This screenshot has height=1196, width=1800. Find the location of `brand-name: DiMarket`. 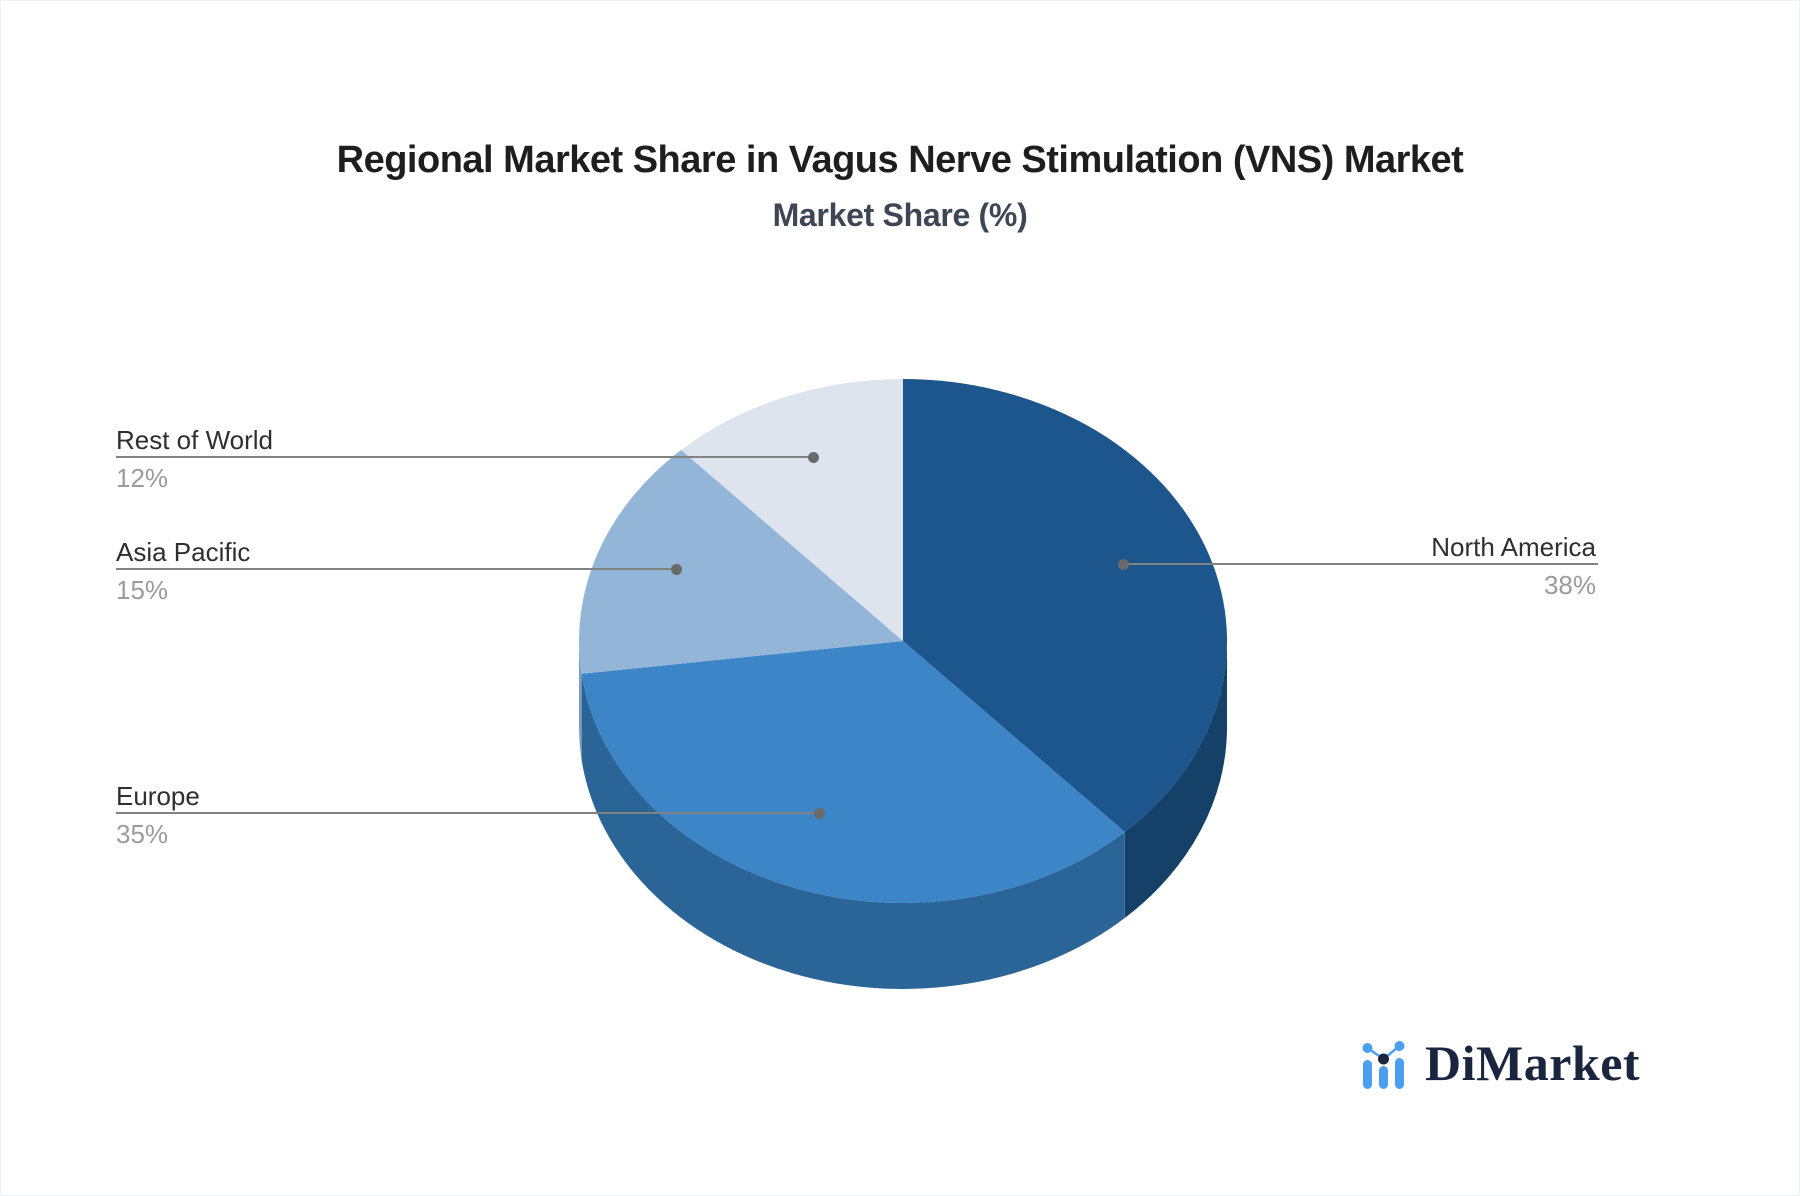

brand-name: DiMarket is located at coordinates (1533, 1063).